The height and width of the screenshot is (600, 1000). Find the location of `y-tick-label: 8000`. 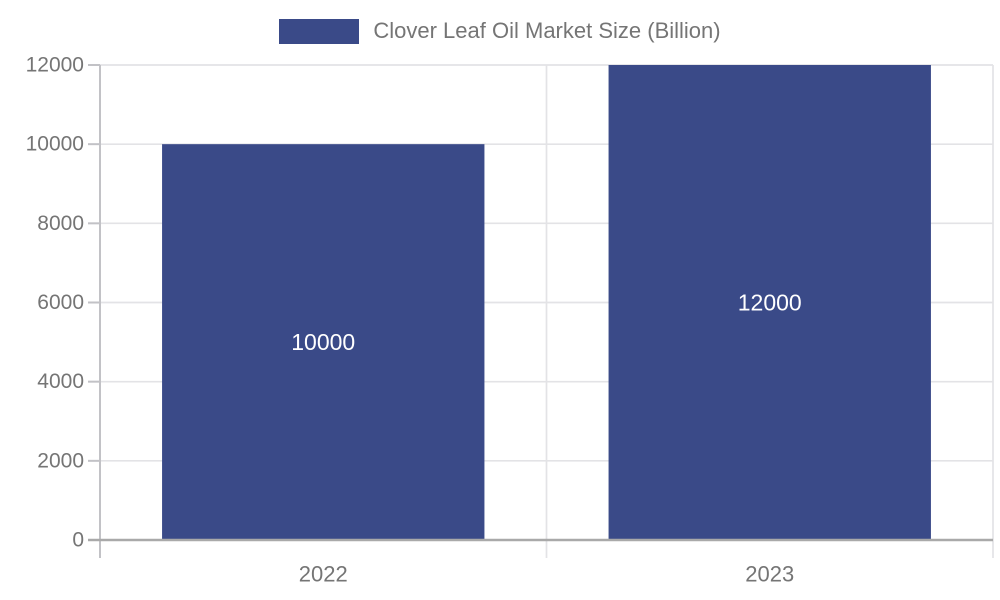

y-tick-label: 8000 is located at coordinates (60, 223).